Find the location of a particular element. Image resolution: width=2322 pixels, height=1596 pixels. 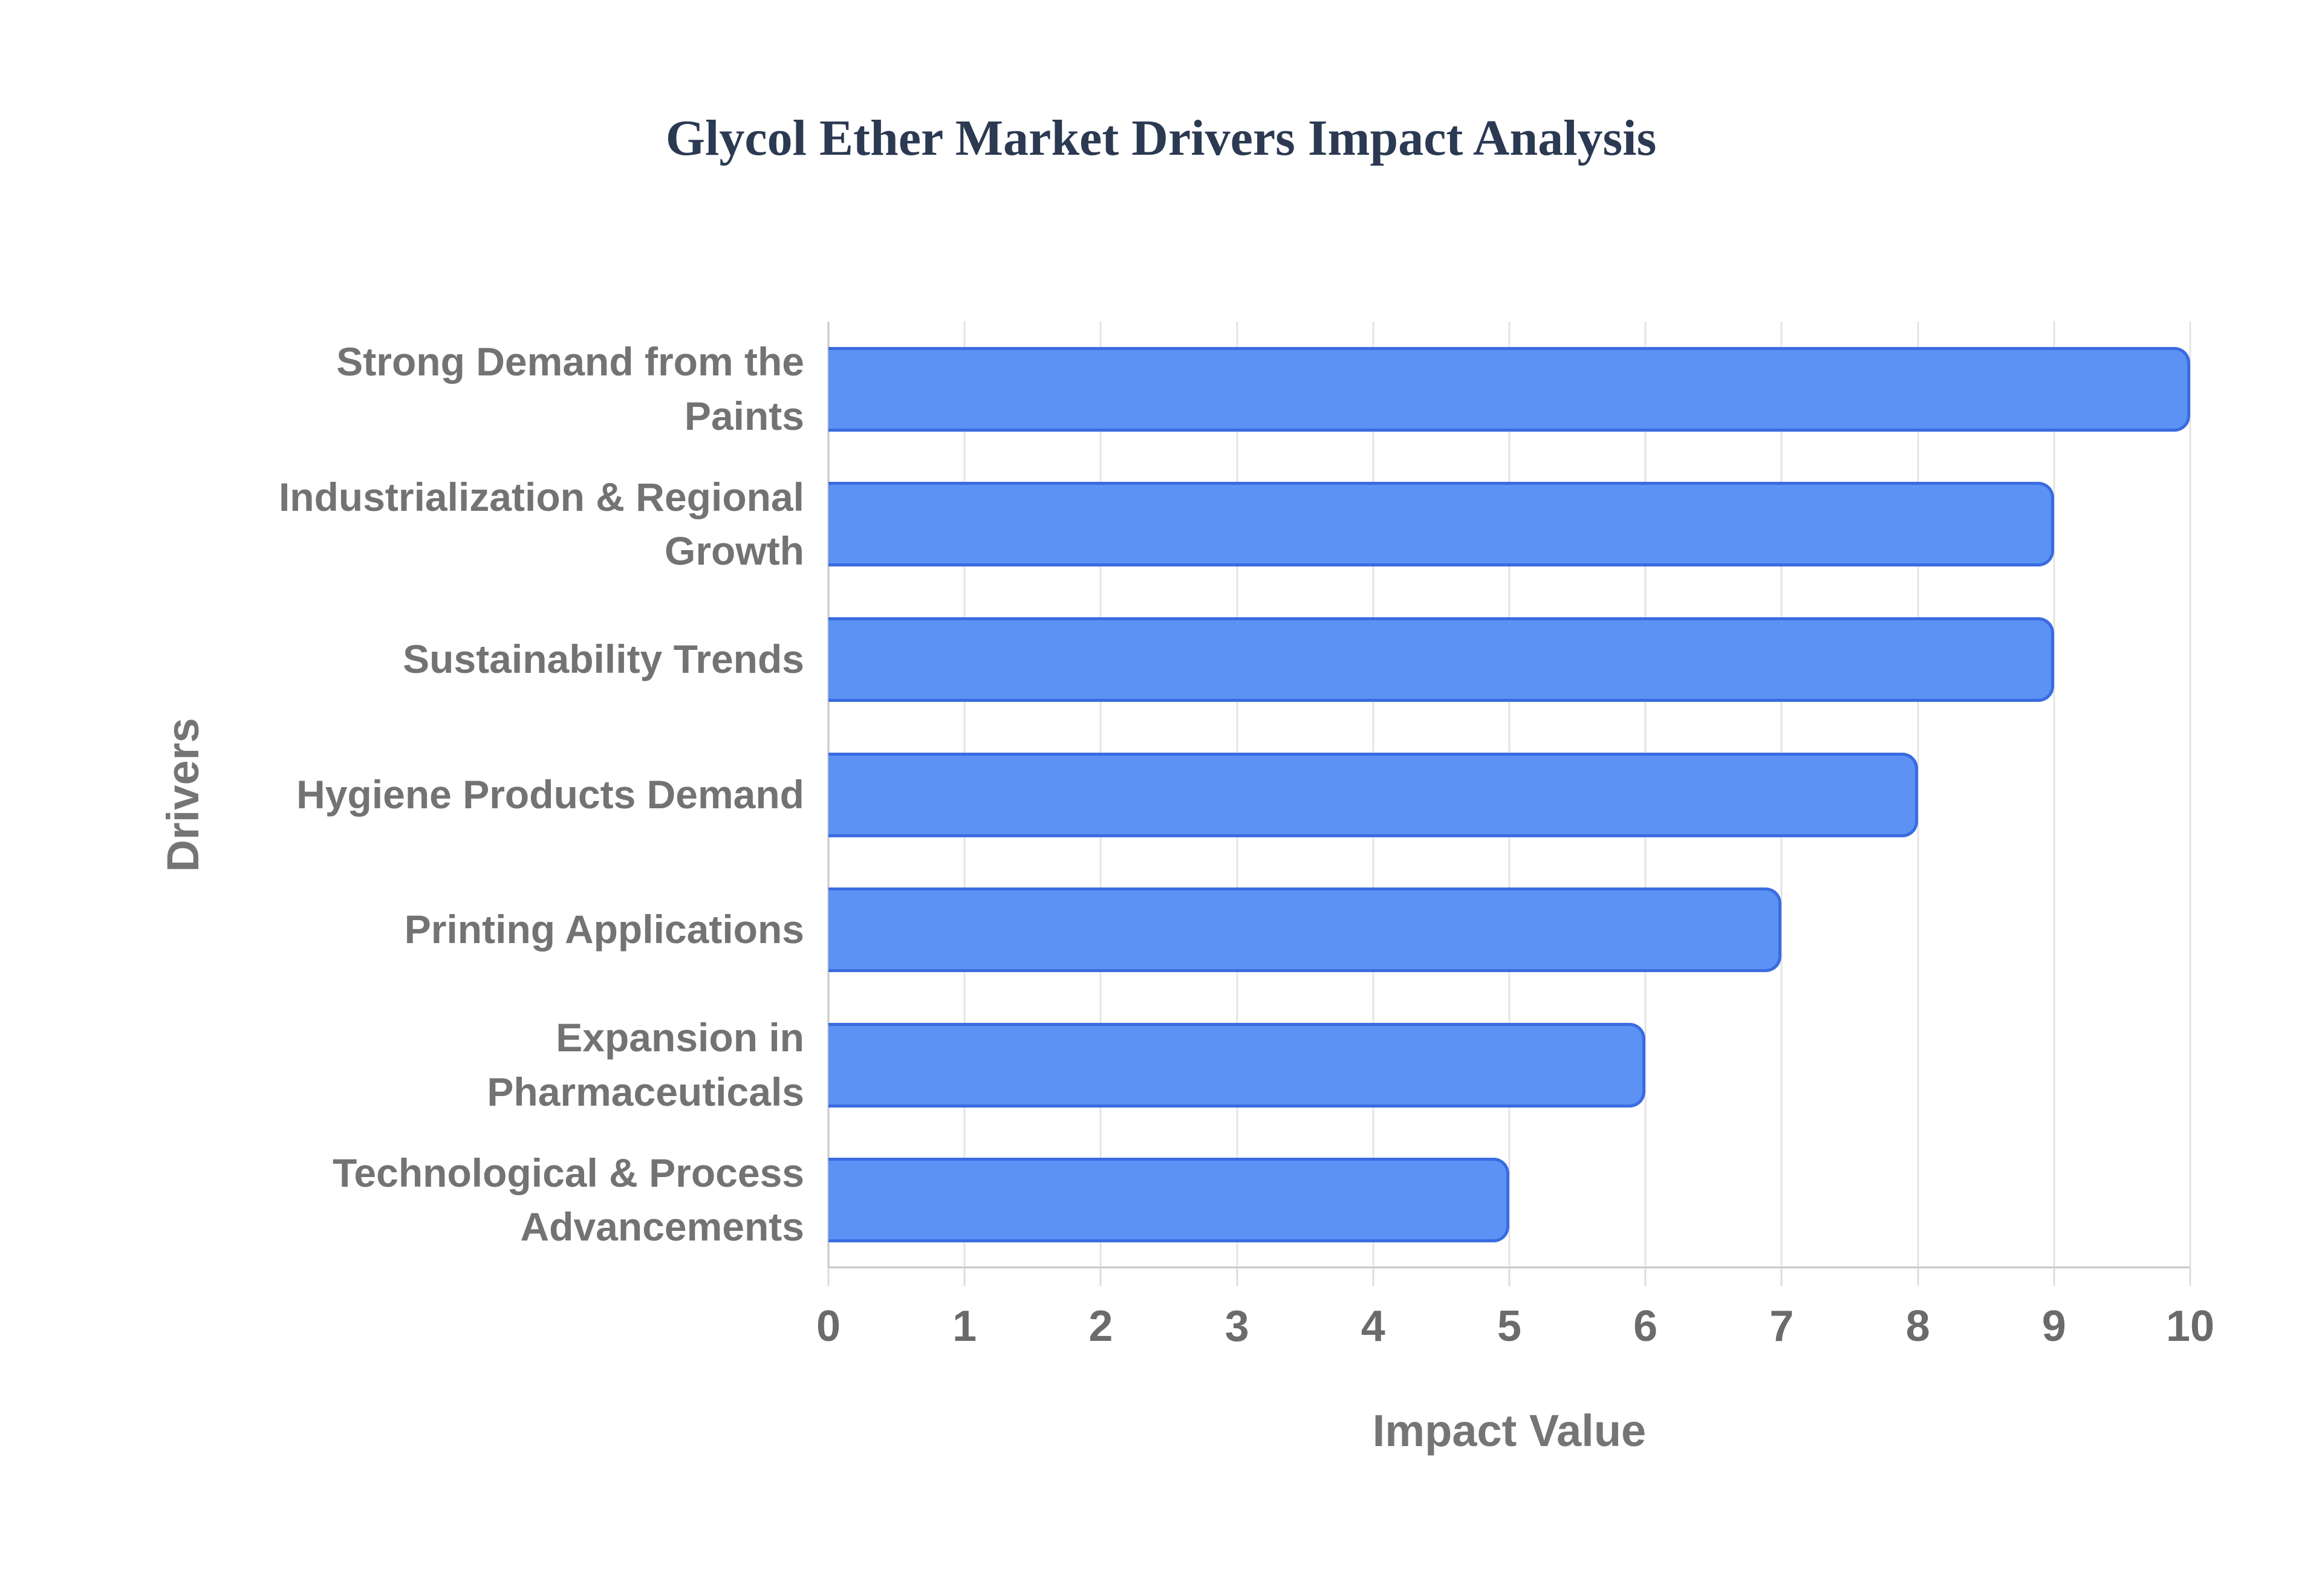

y-axis-title: Drivers is located at coordinates (183, 795).